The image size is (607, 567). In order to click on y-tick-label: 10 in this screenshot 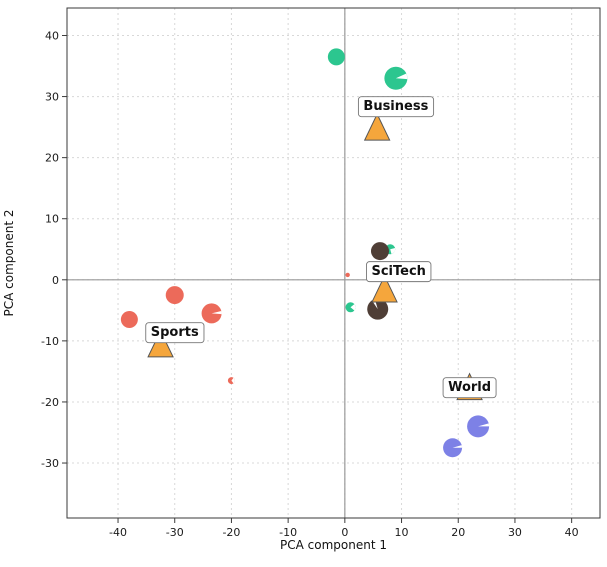, I will do `click(52, 219)`.